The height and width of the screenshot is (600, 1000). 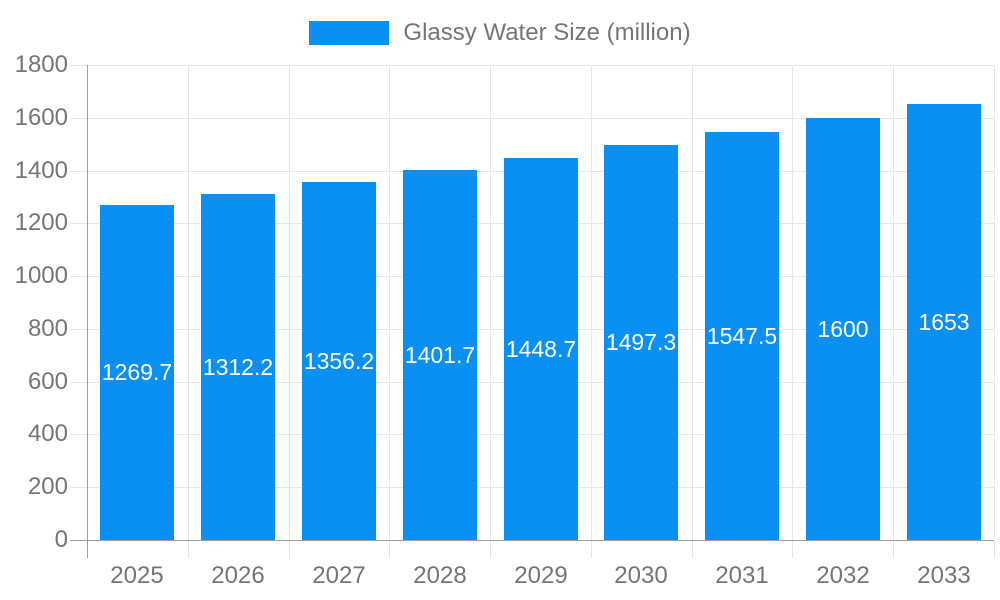 I want to click on y-axis-tick-label: 1600, so click(x=41, y=117).